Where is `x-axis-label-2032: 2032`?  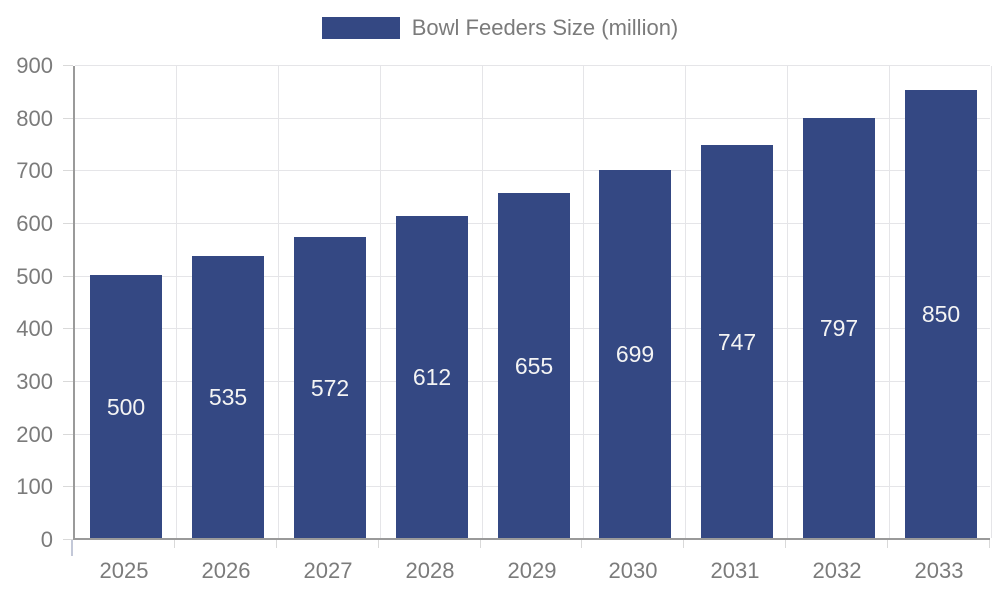
x-axis-label-2032: 2032 is located at coordinates (837, 570).